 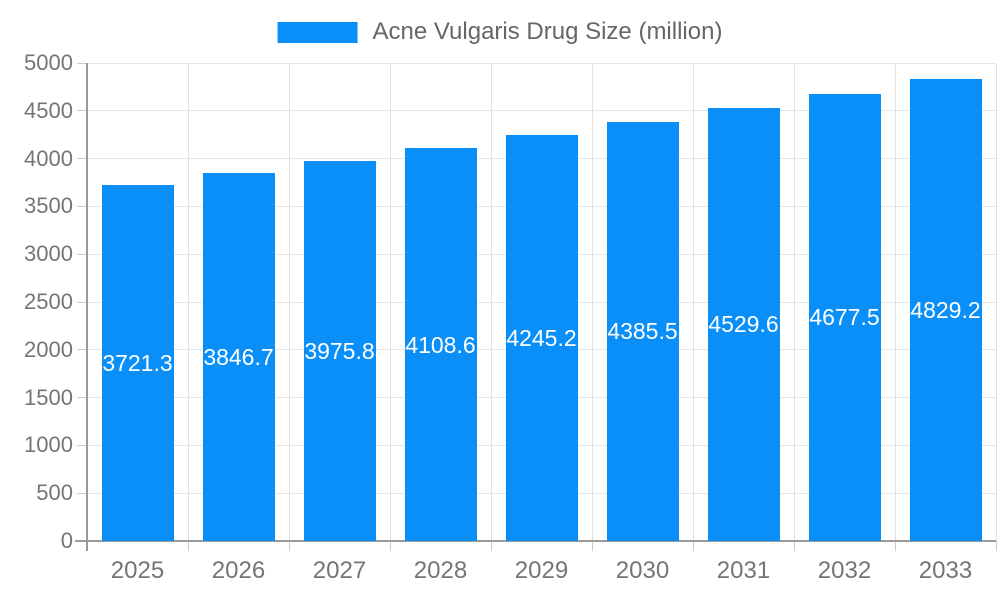 What do you see at coordinates (48, 158) in the screenshot?
I see `y-axis-label: 4000` at bounding box center [48, 158].